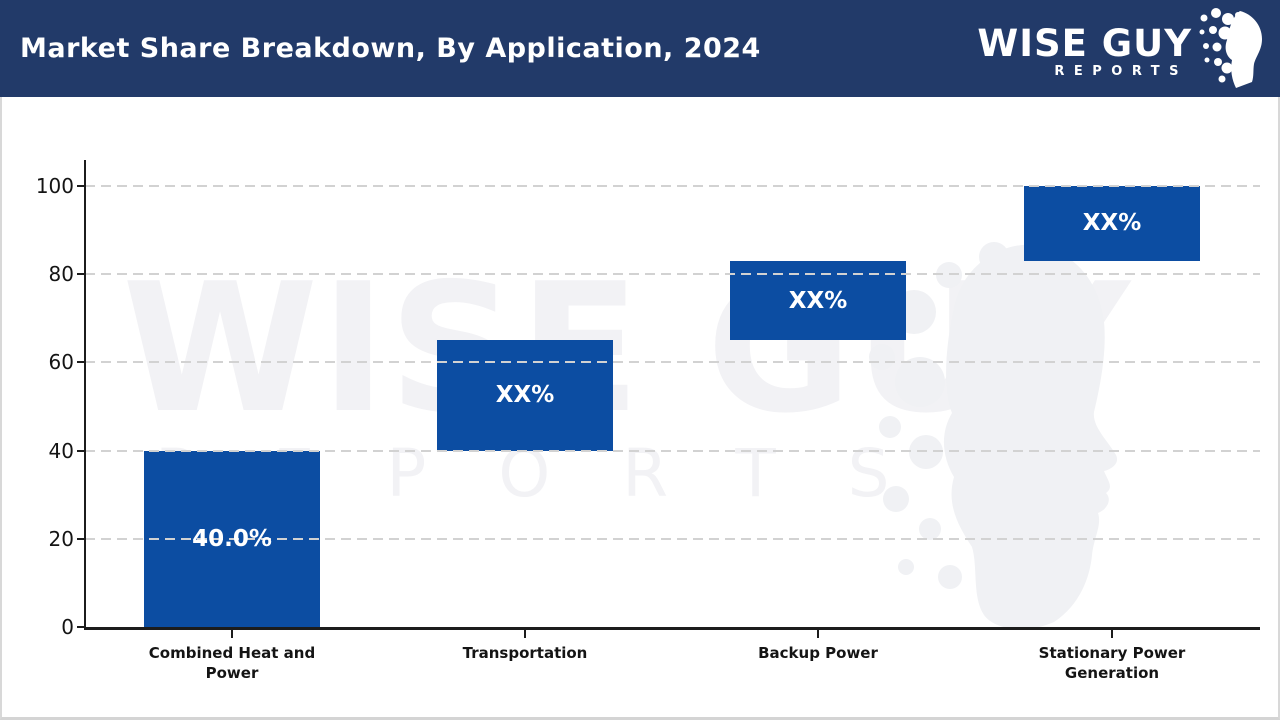 This screenshot has height=720, width=1280. What do you see at coordinates (61, 274) in the screenshot?
I see `y-tick-label: 80` at bounding box center [61, 274].